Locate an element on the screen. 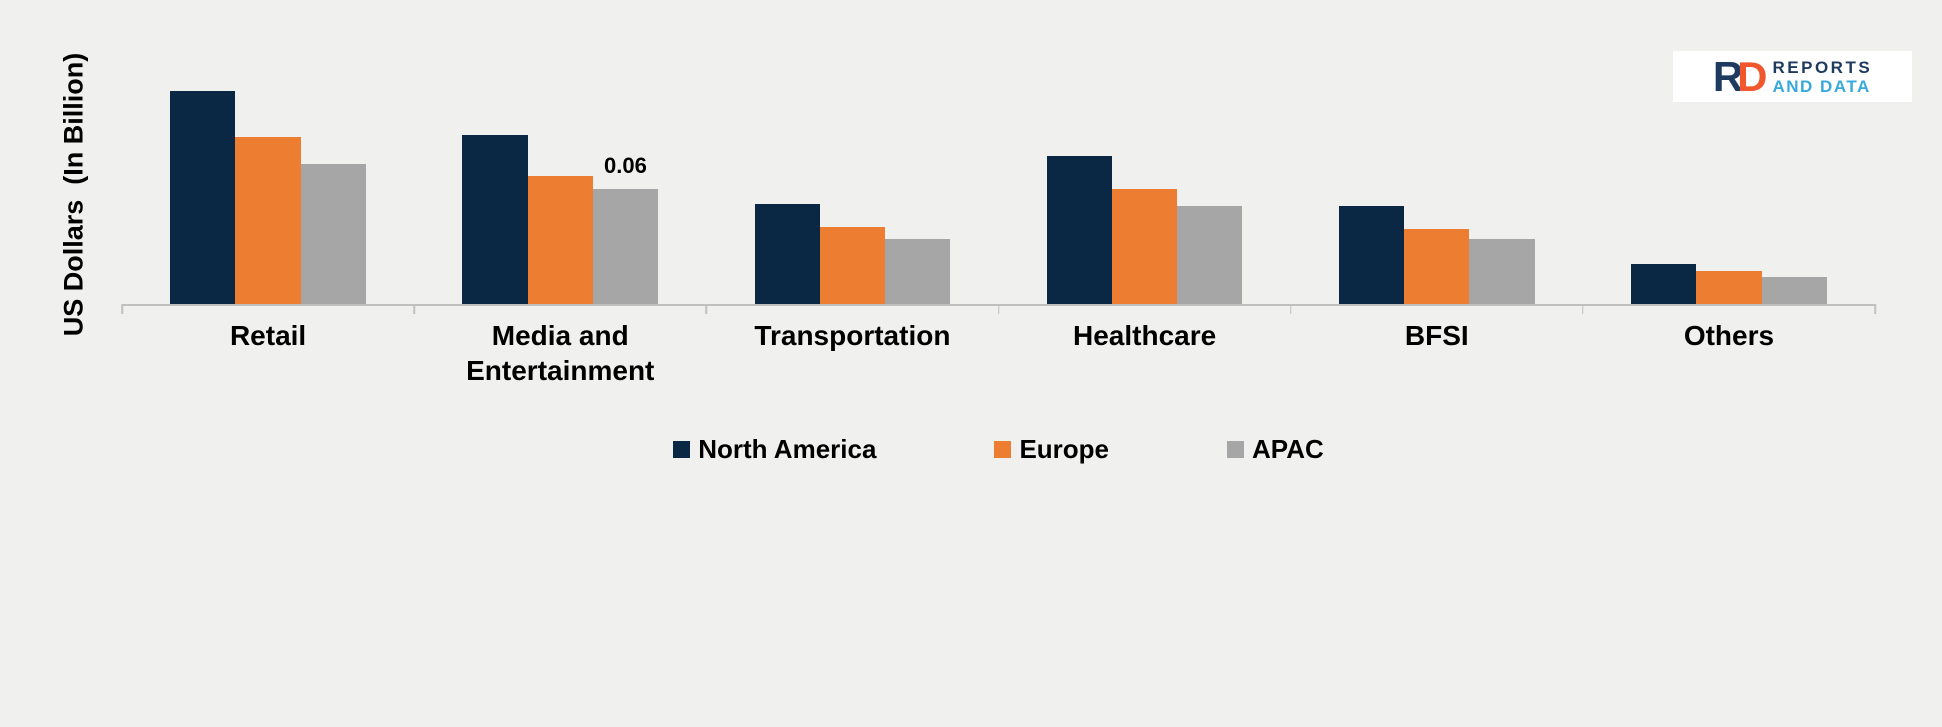 Image resolution: width=1942 pixels, height=727 pixels. bar-north-america-others is located at coordinates (1664, 283).